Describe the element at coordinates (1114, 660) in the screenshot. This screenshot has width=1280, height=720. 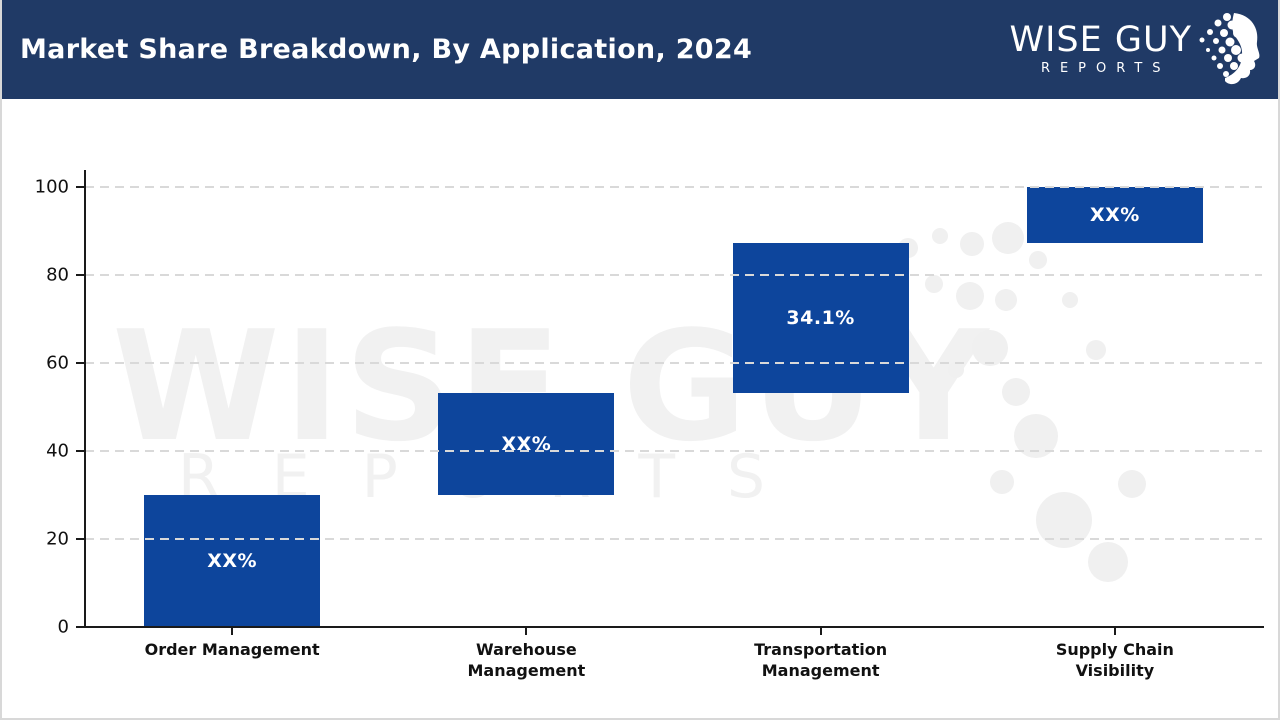
I see `category-label: Supply Chain Visibility` at that location.